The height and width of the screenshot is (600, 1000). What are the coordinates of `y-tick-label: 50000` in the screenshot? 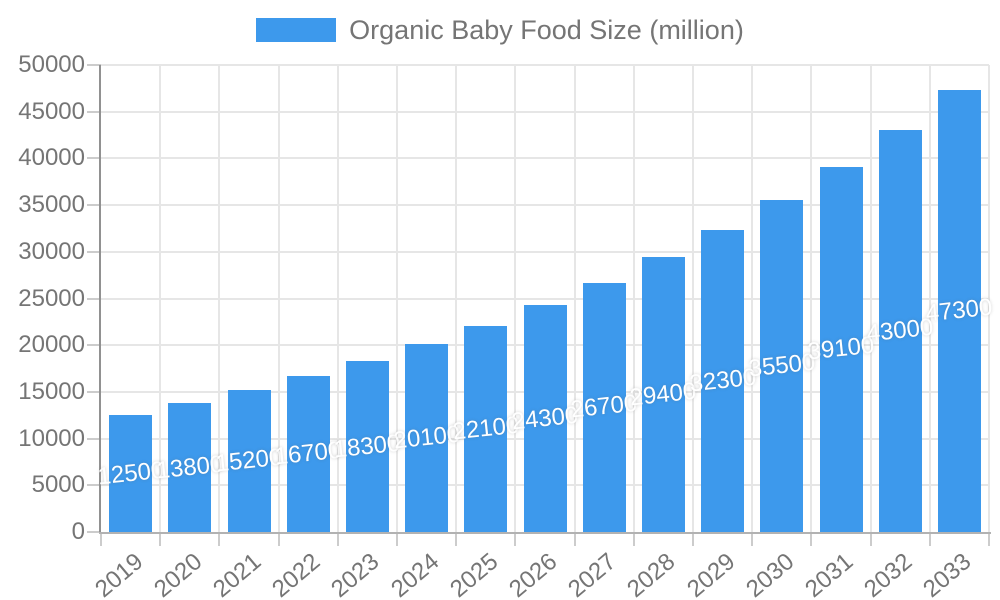 It's located at (51, 64).